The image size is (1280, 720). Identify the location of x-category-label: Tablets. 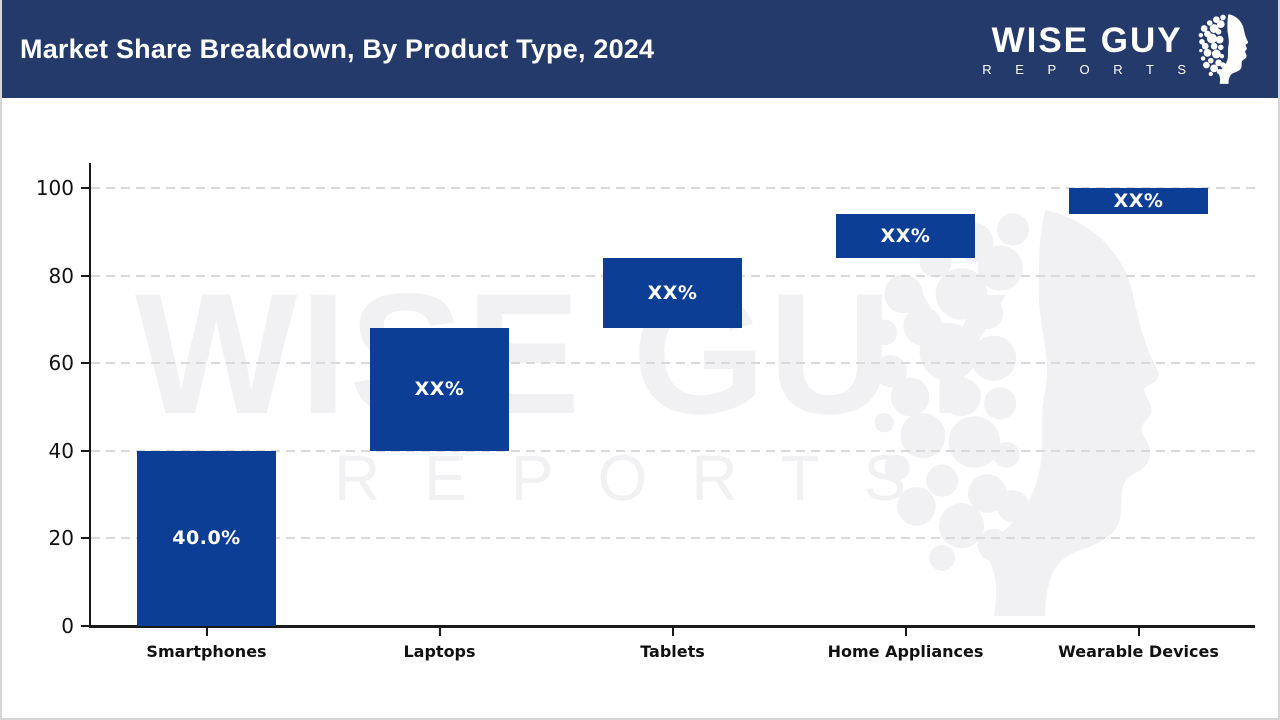
(672, 651).